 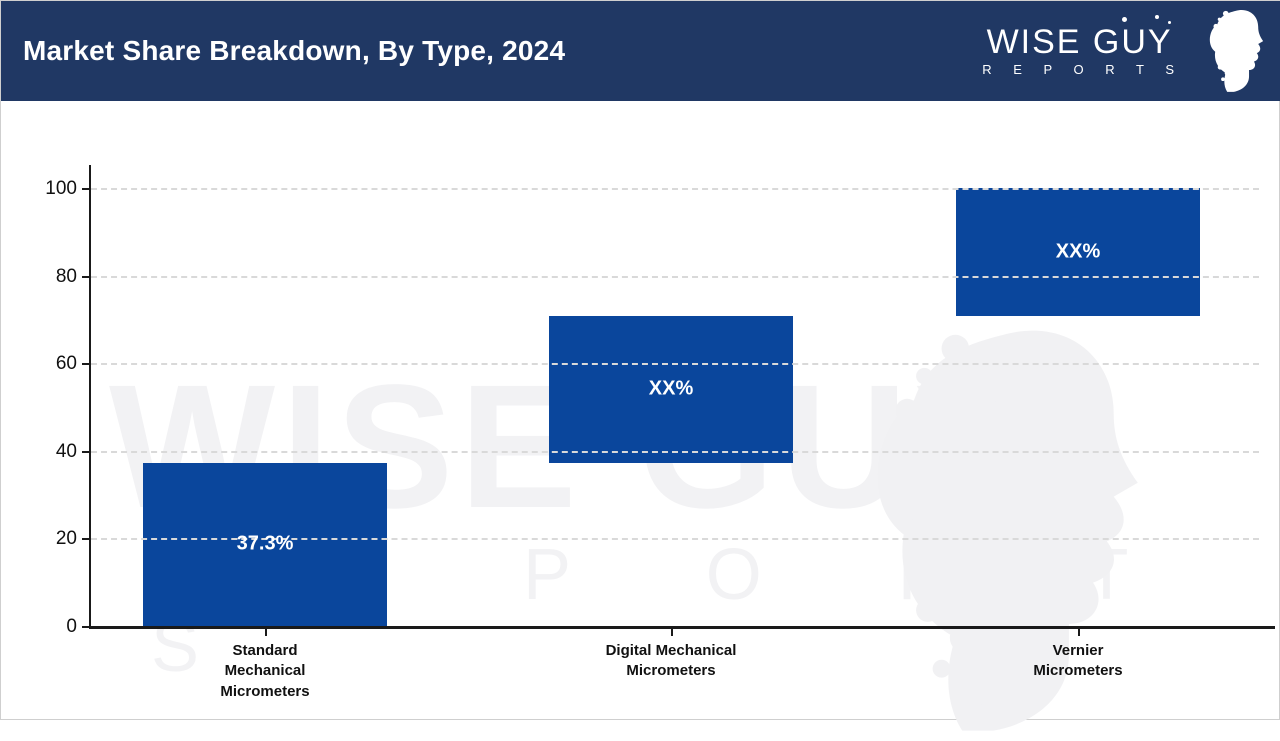 What do you see at coordinates (66, 539) in the screenshot?
I see `y-axis-tick-label: 20` at bounding box center [66, 539].